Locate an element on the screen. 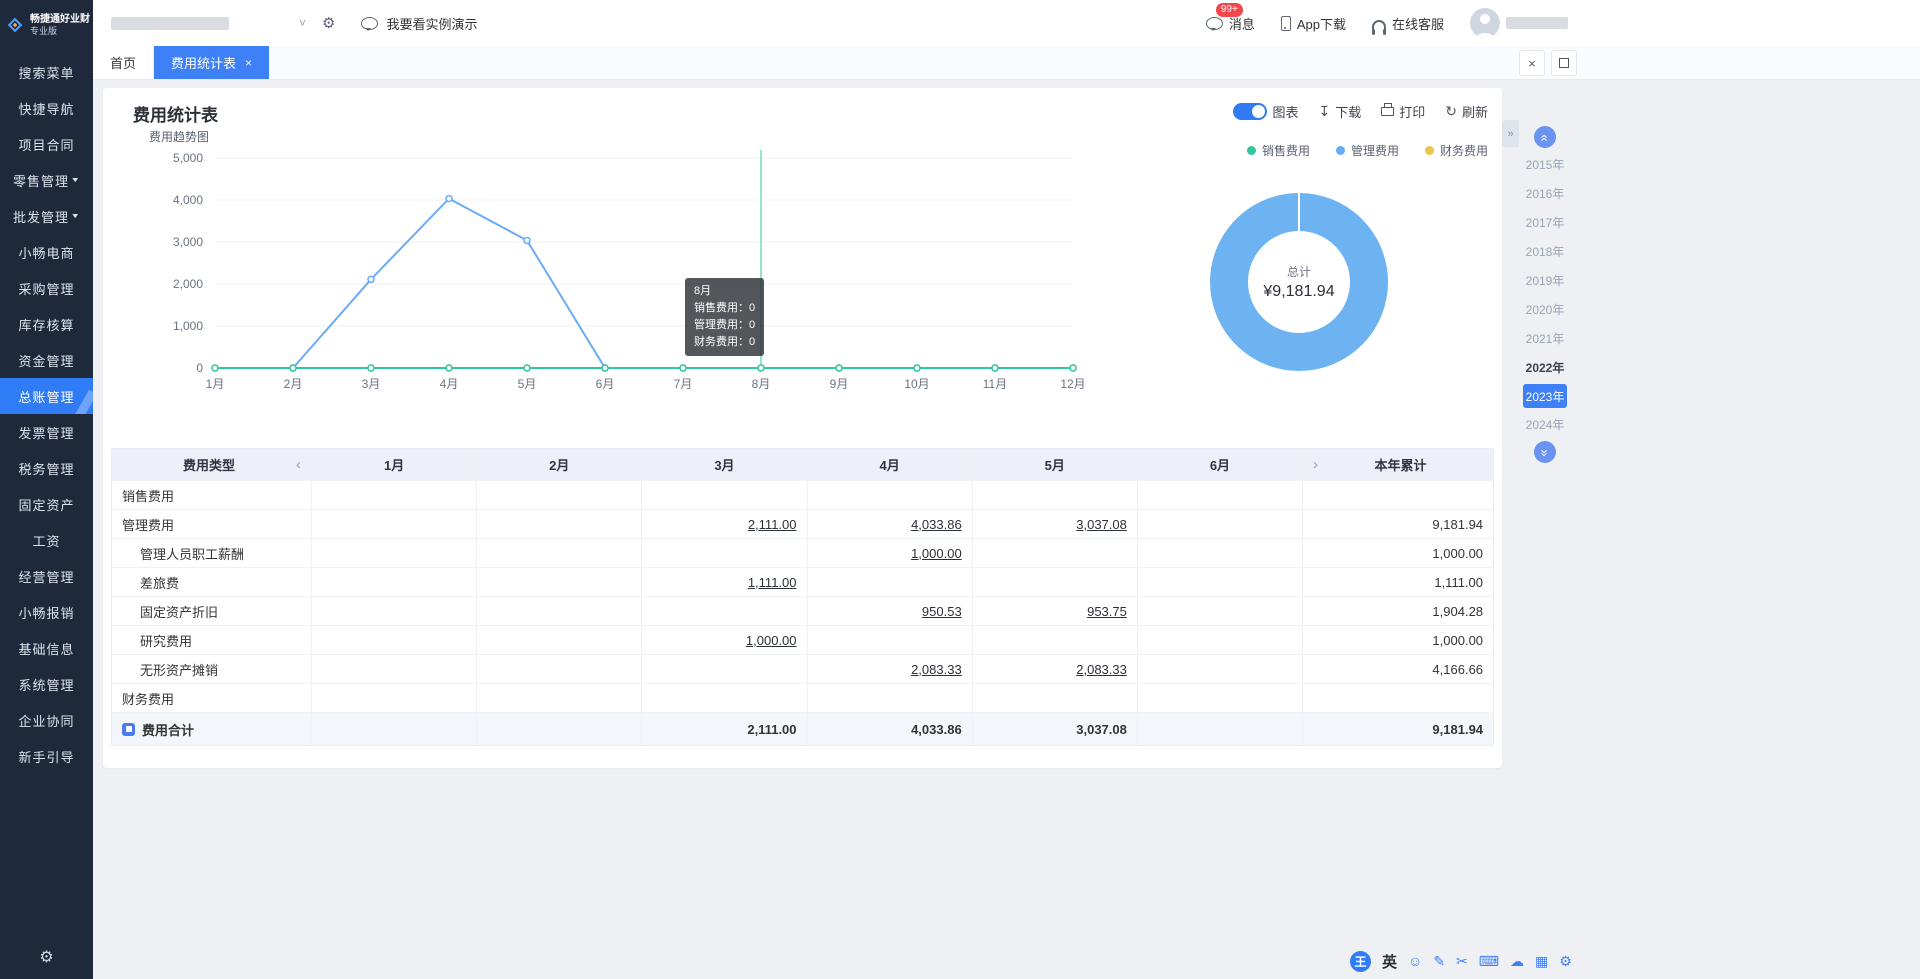  next-months-button: › is located at coordinates (1316, 464).